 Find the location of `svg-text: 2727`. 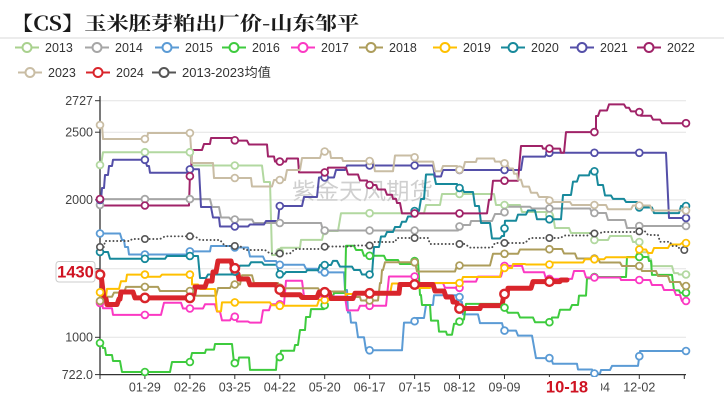

svg-text: 2727 is located at coordinates (79, 101).